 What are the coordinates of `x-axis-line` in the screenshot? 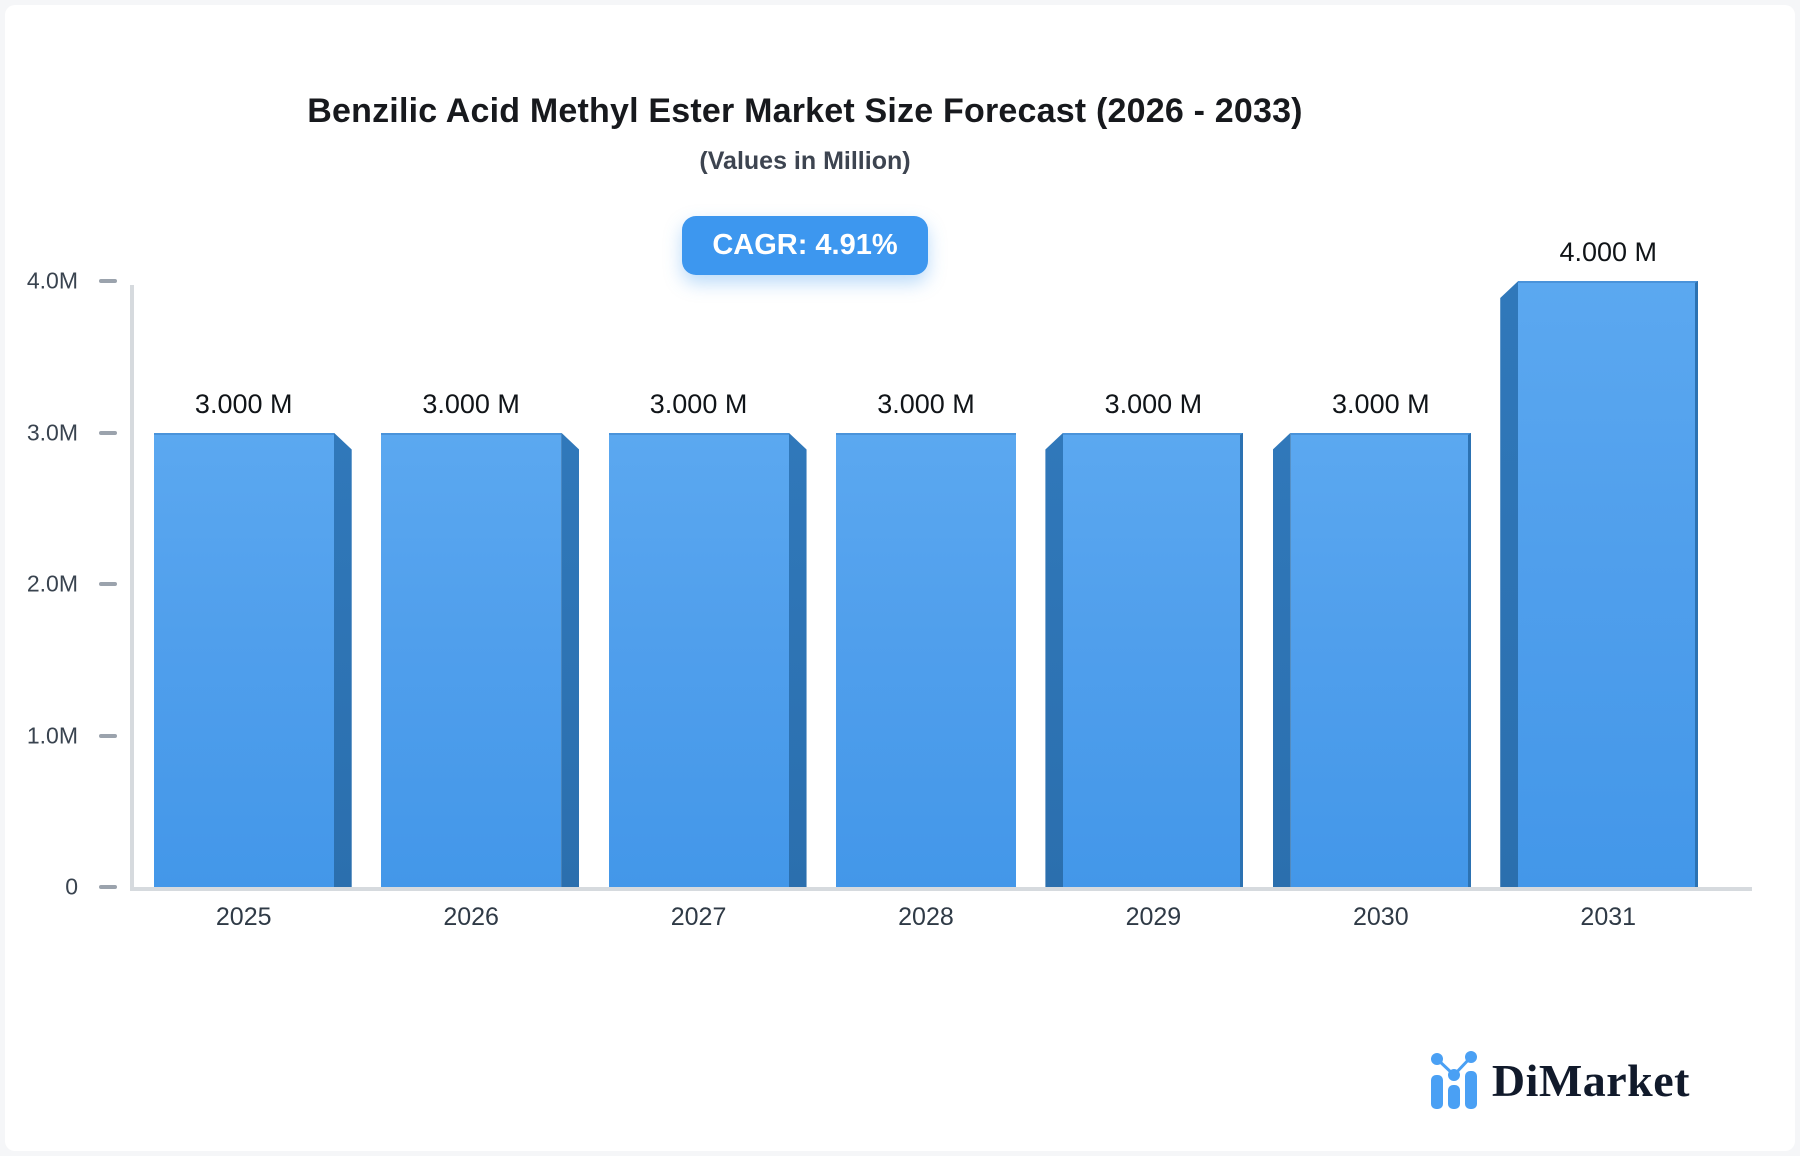 It's located at (941, 889).